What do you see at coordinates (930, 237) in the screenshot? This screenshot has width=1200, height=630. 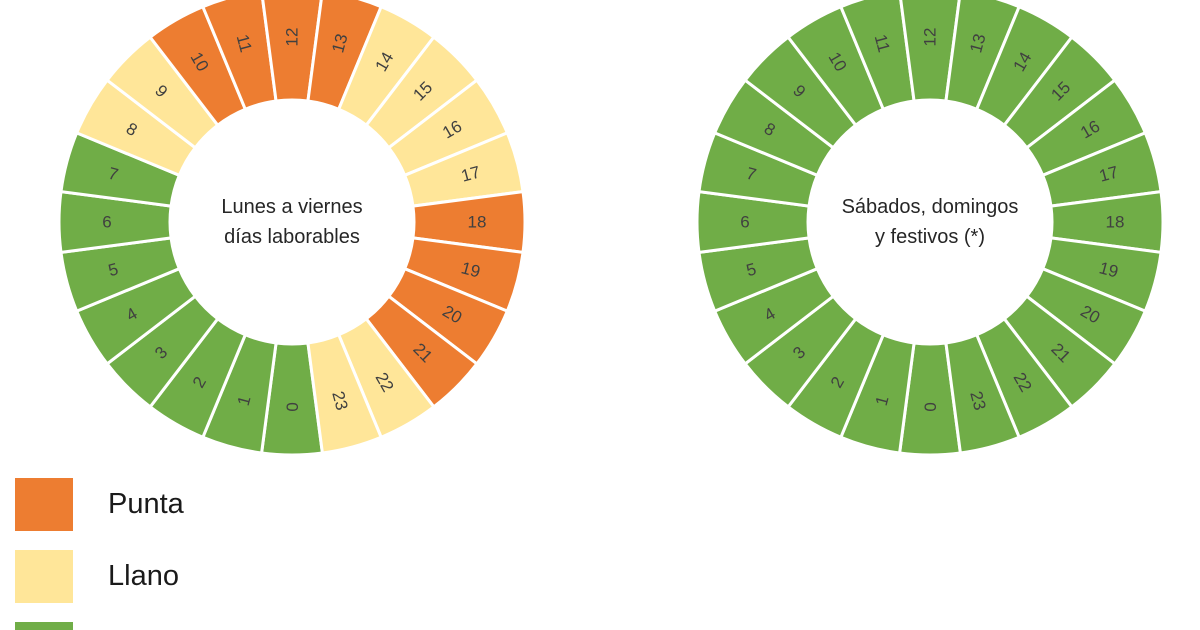 I see `weekend-center-line-2: y festivos (*)` at bounding box center [930, 237].